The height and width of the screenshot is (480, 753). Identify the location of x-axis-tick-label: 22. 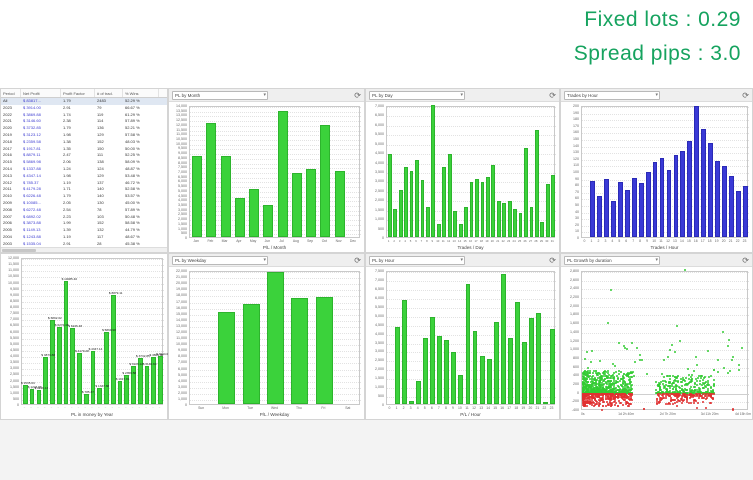
(544, 408).